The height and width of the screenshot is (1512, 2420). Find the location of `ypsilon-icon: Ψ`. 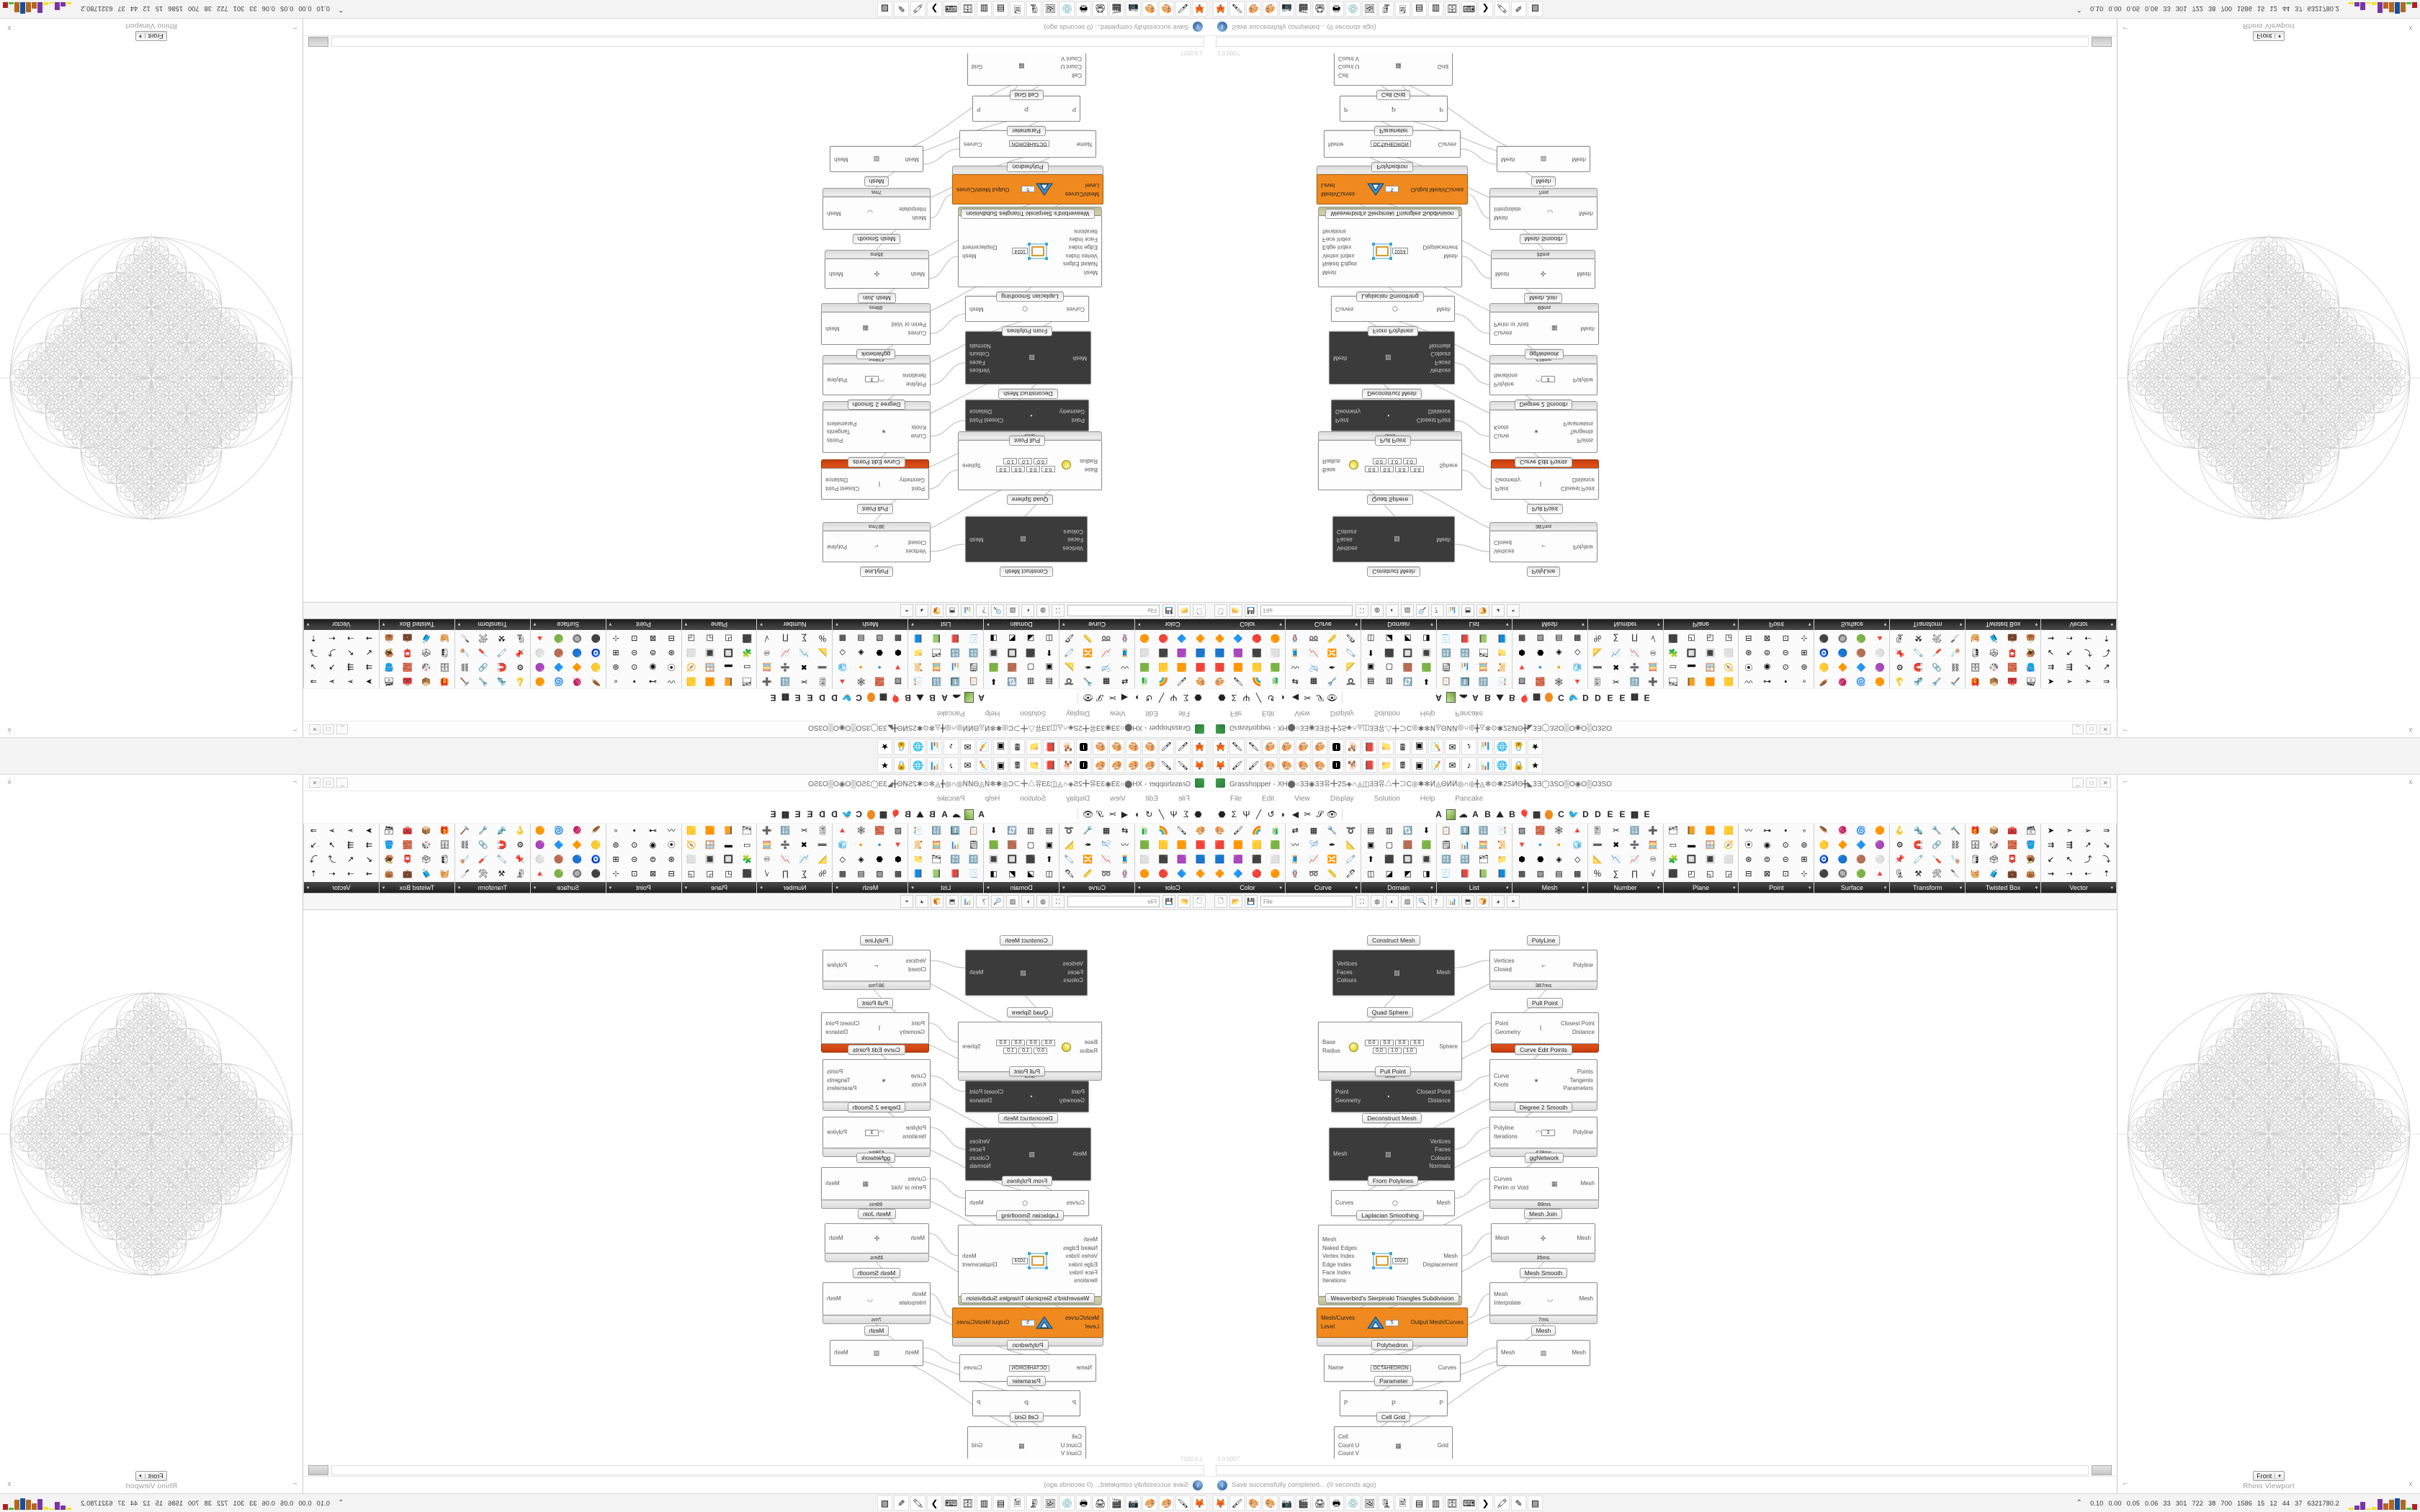

ypsilon-icon: Ψ is located at coordinates (1174, 698).